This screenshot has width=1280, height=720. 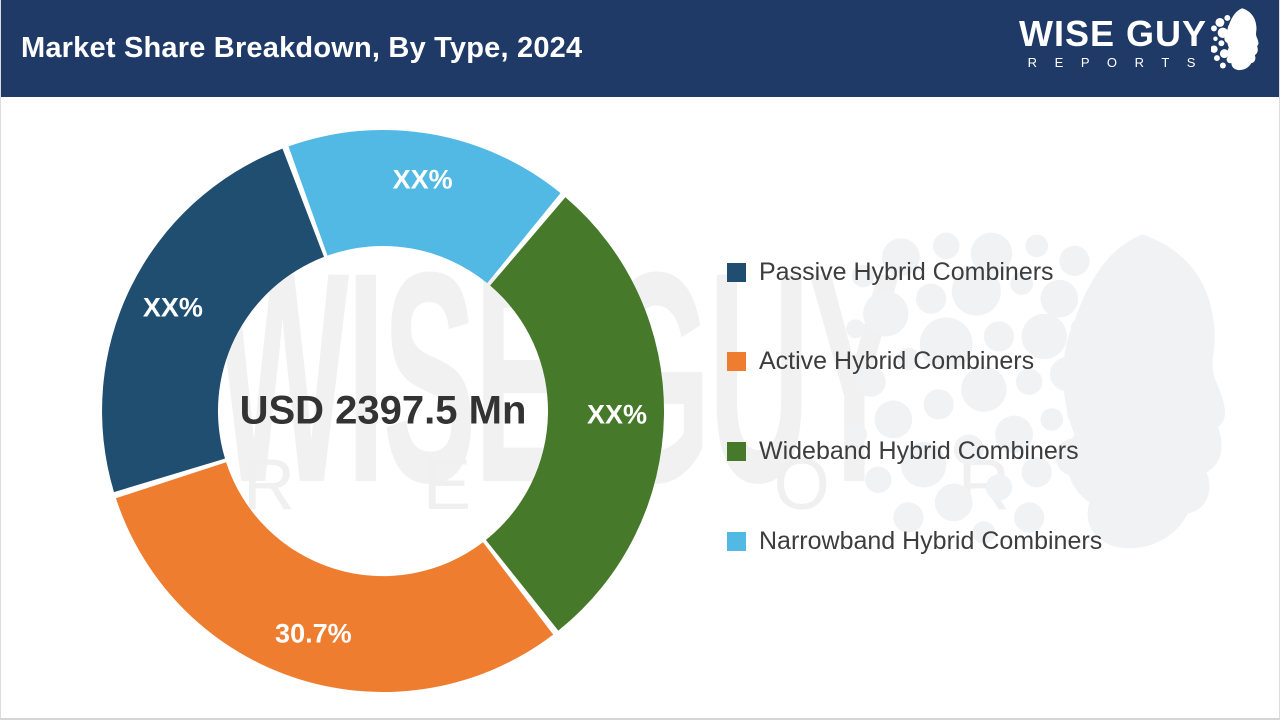 I want to click on slice-value-label: 30.7%, so click(x=313, y=633).